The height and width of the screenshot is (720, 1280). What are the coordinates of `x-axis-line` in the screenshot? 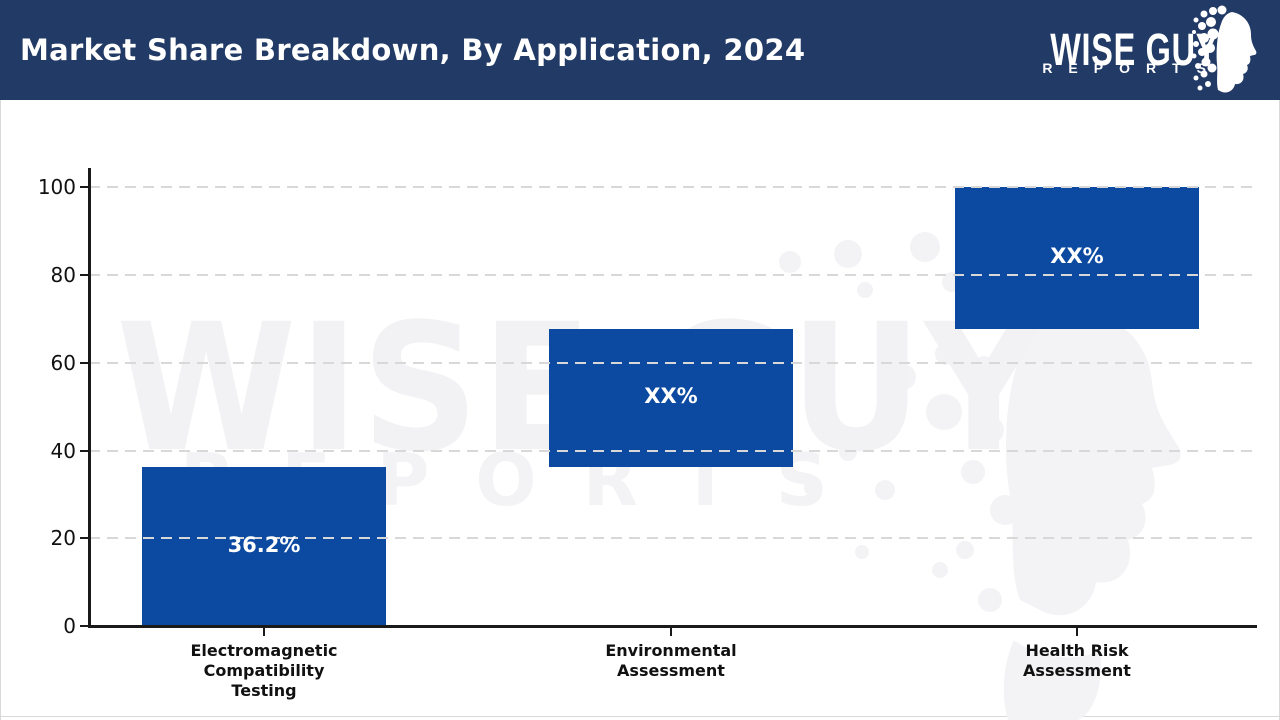 It's located at (672, 626).